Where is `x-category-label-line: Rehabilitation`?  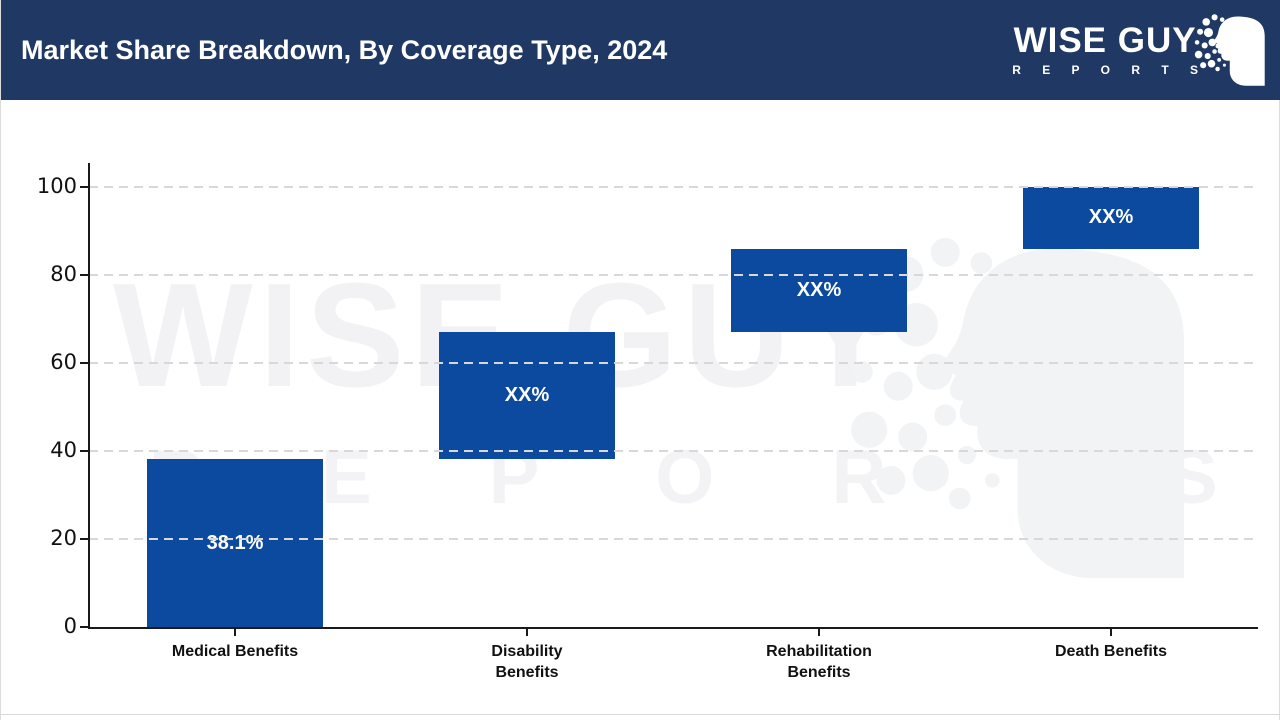
x-category-label-line: Rehabilitation is located at coordinates (819, 651).